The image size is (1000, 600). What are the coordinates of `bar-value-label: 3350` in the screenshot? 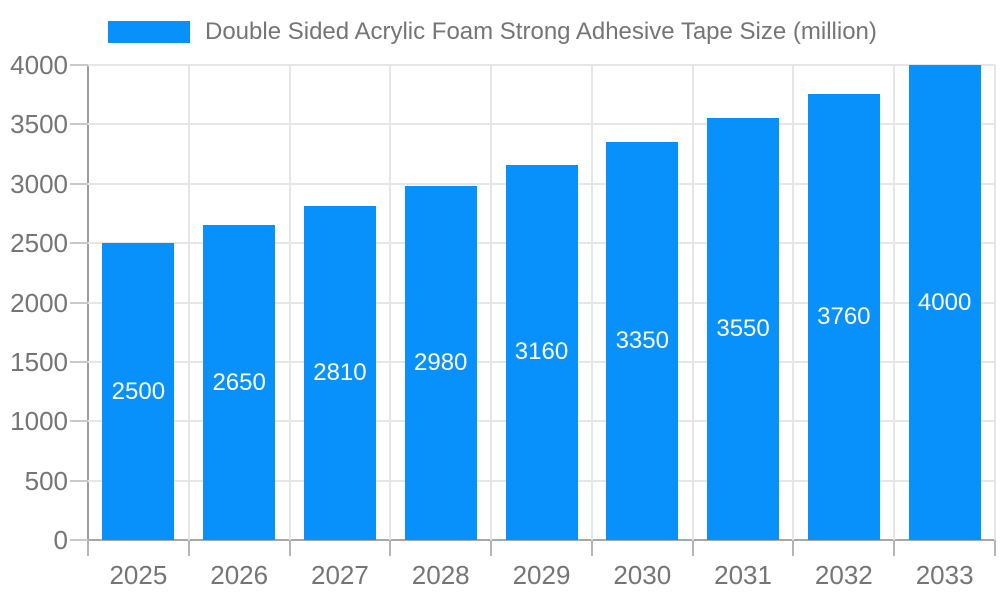 It's located at (642, 341).